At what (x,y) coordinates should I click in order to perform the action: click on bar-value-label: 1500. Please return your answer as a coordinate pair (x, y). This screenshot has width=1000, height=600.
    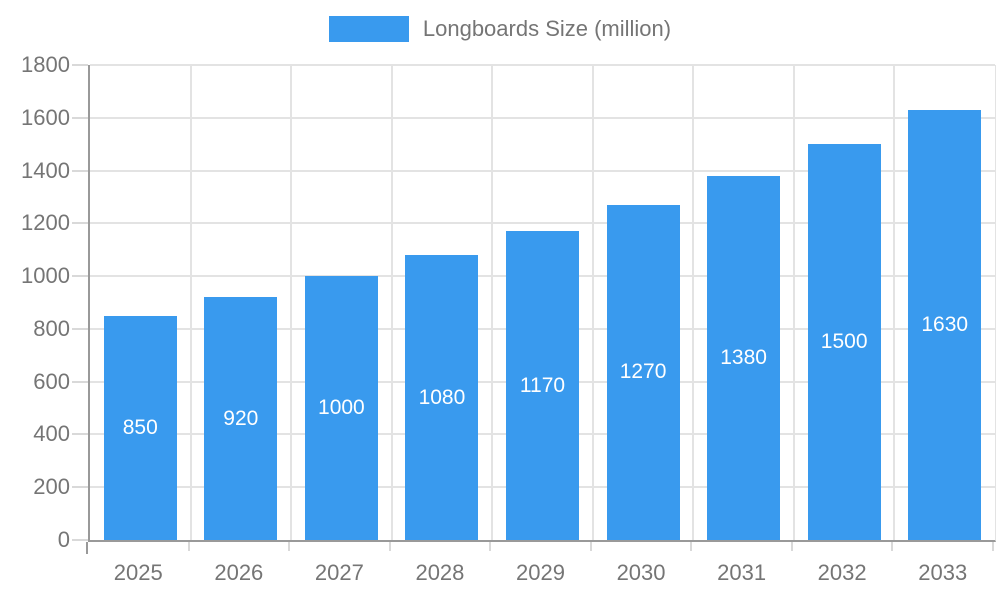
    Looking at the image, I should click on (844, 342).